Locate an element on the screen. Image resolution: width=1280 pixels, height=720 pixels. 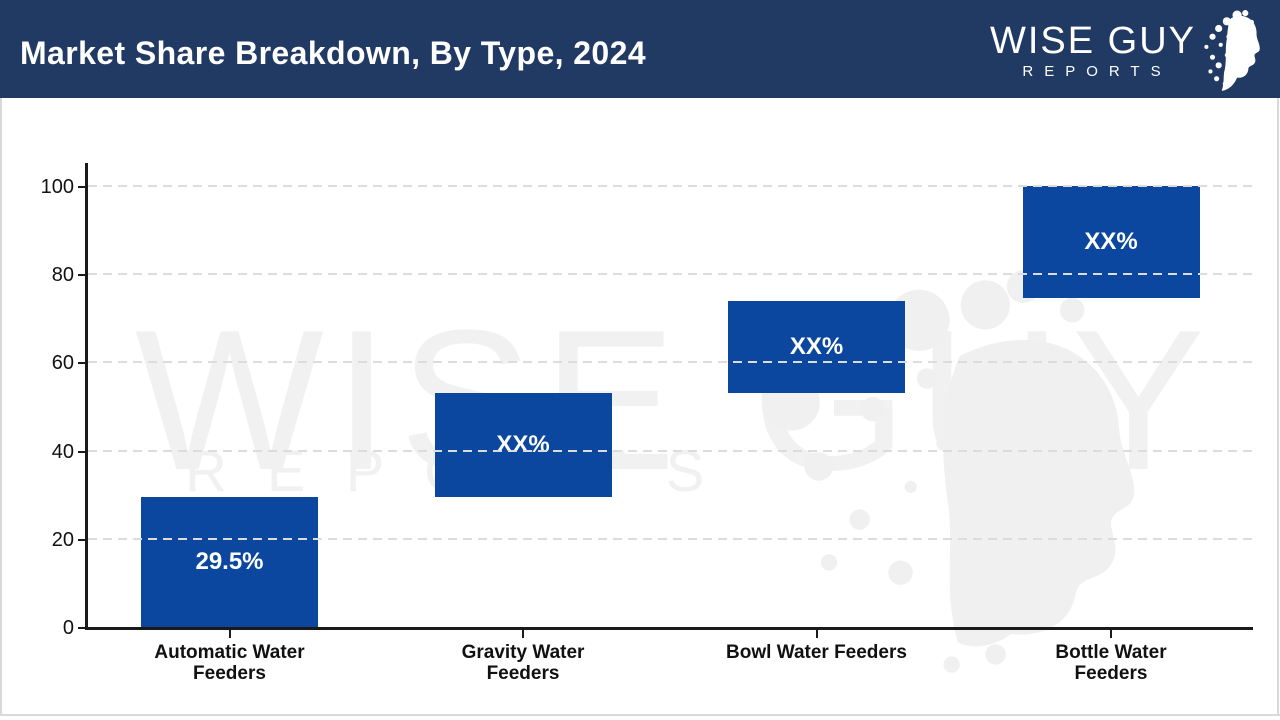
y-tick-label: 20 is located at coordinates (62, 539).